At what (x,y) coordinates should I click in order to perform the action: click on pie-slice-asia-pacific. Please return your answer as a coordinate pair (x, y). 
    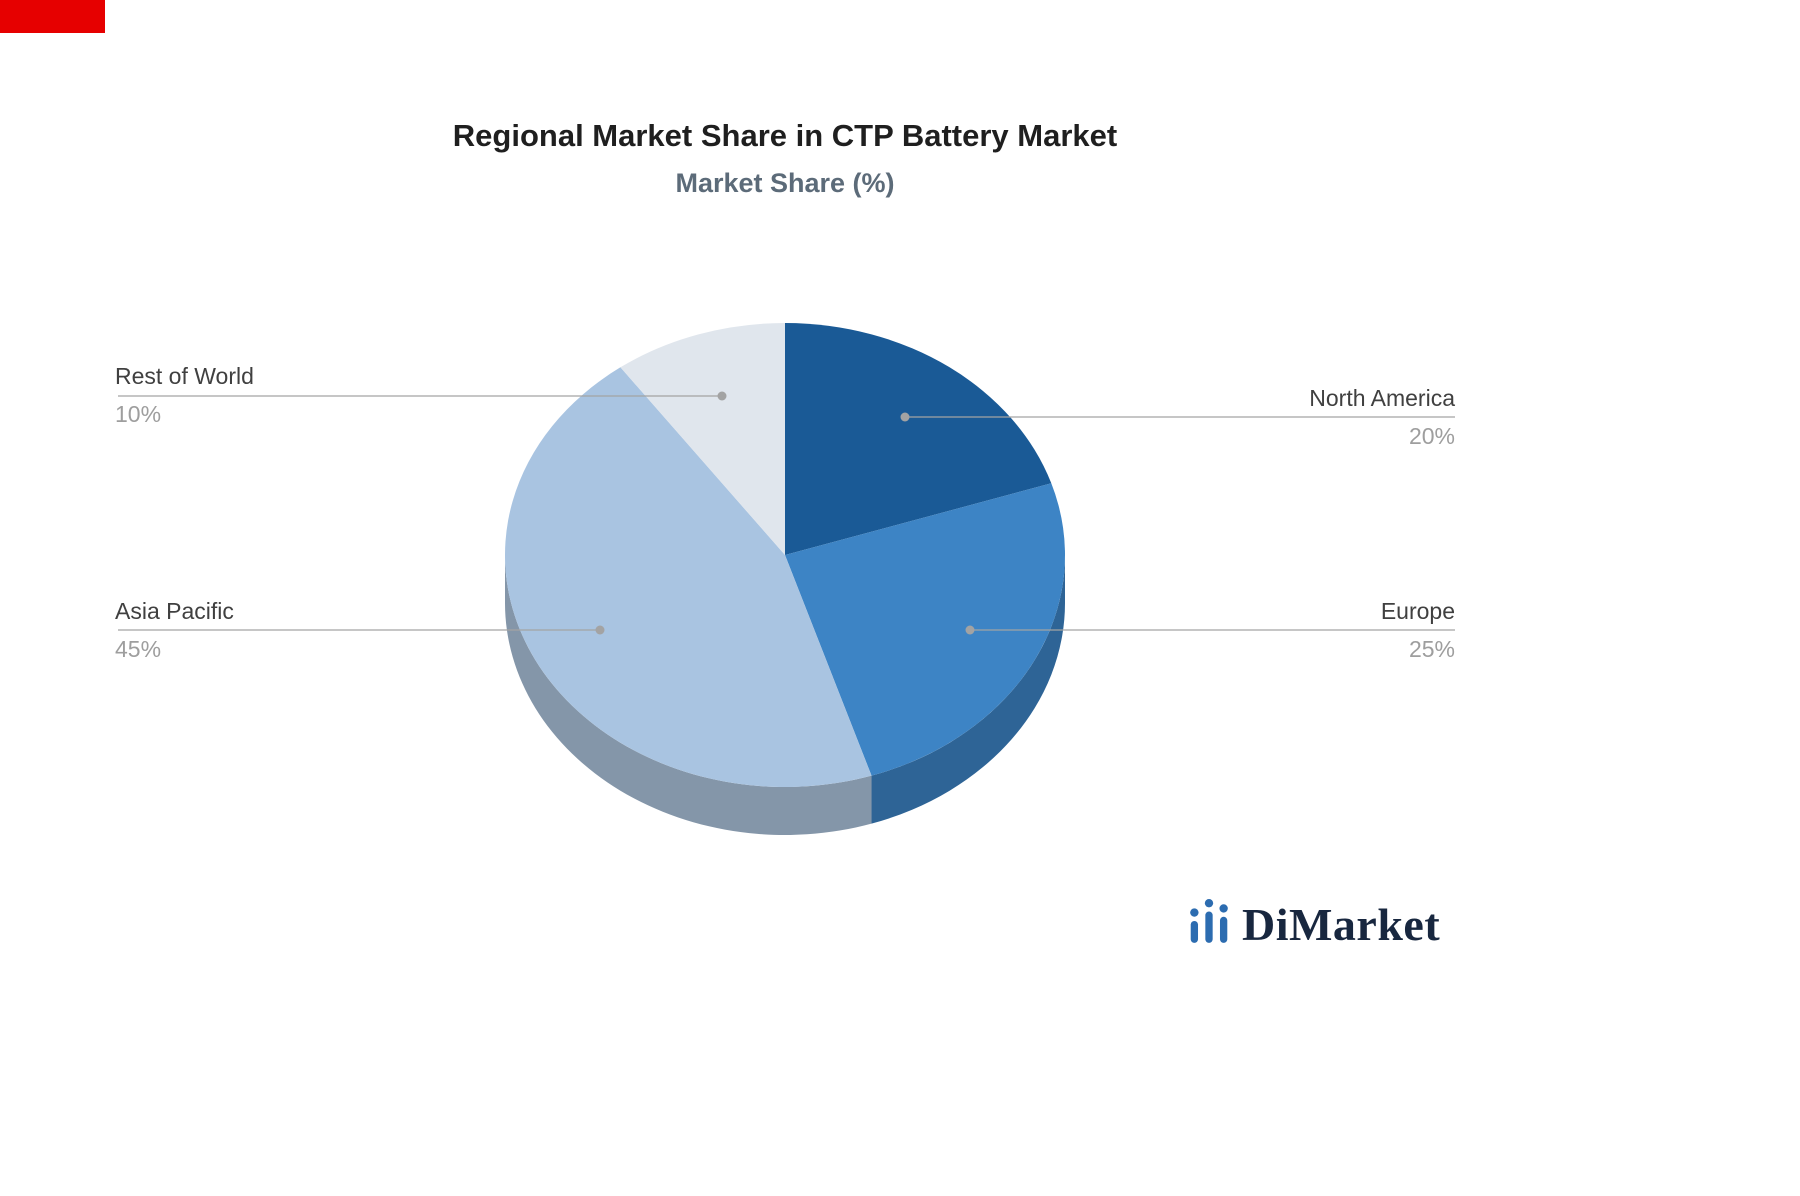
    Looking at the image, I should click on (688, 577).